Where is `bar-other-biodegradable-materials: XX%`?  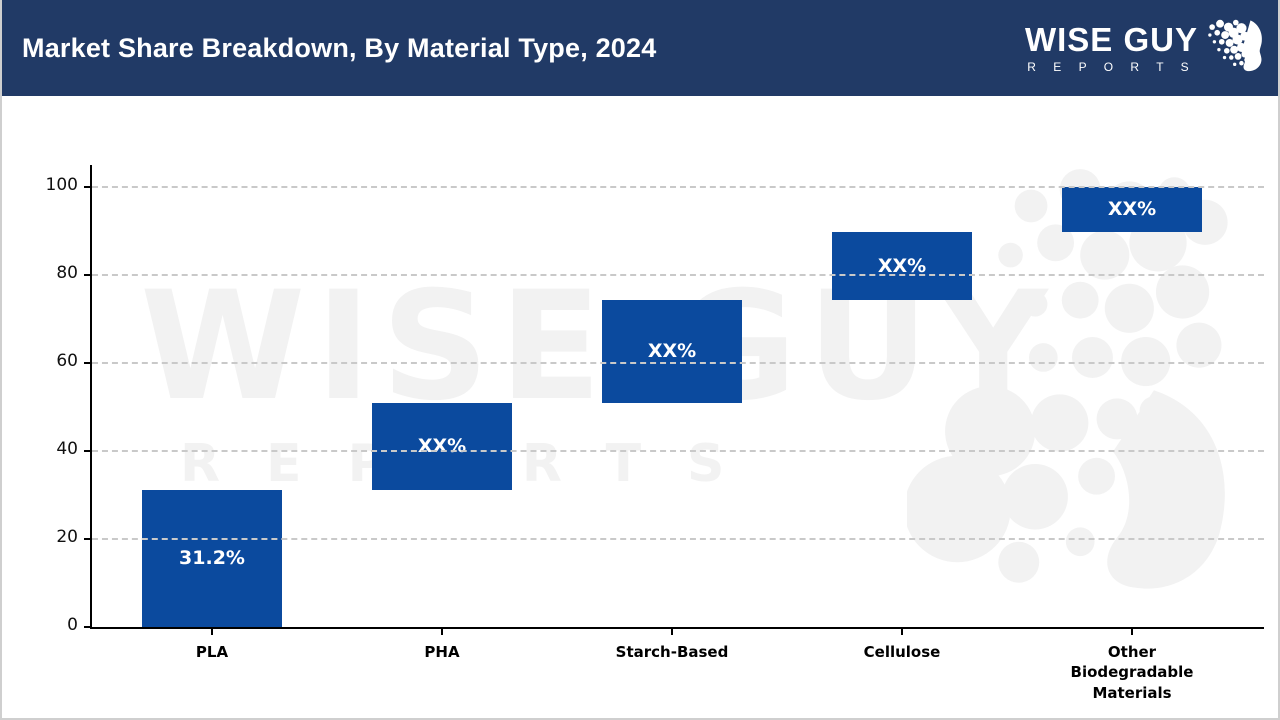
bar-other-biodegradable-materials: XX% is located at coordinates (1132, 209).